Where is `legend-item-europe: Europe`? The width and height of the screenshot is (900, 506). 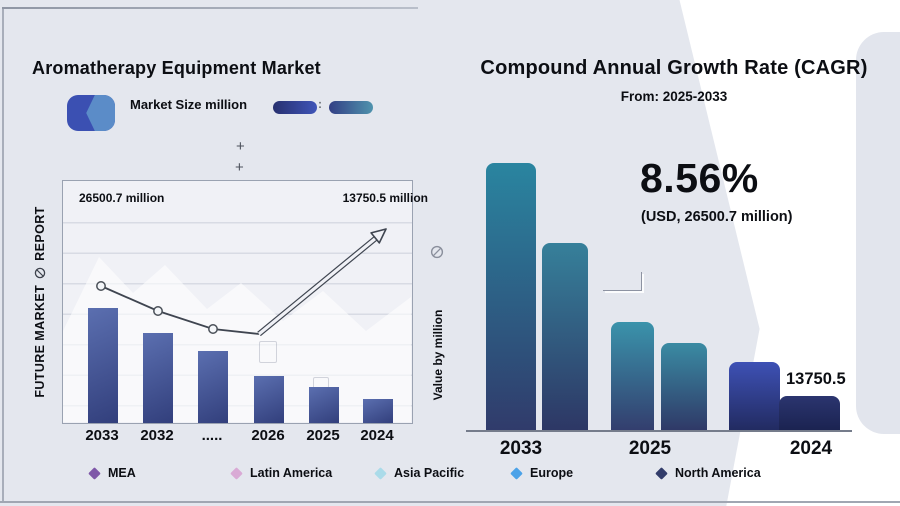
legend-item-europe: Europe is located at coordinates (542, 473).